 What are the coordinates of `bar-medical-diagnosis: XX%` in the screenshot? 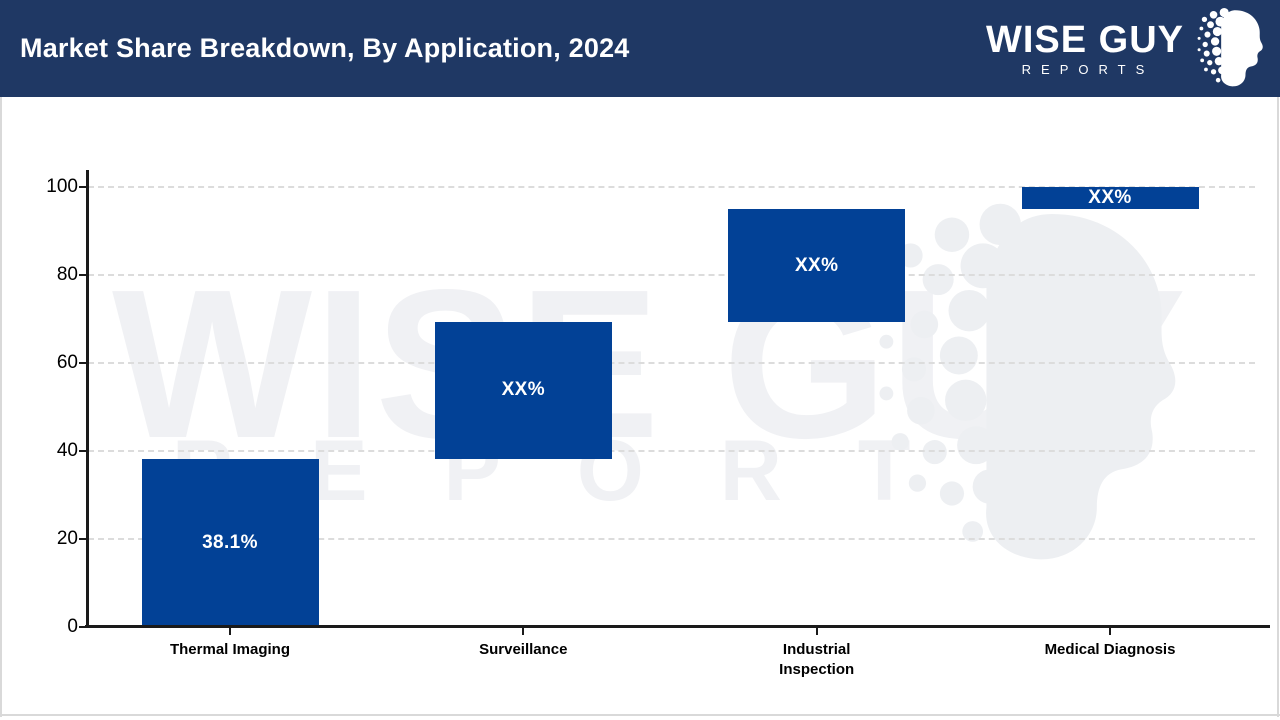 It's located at (1110, 198).